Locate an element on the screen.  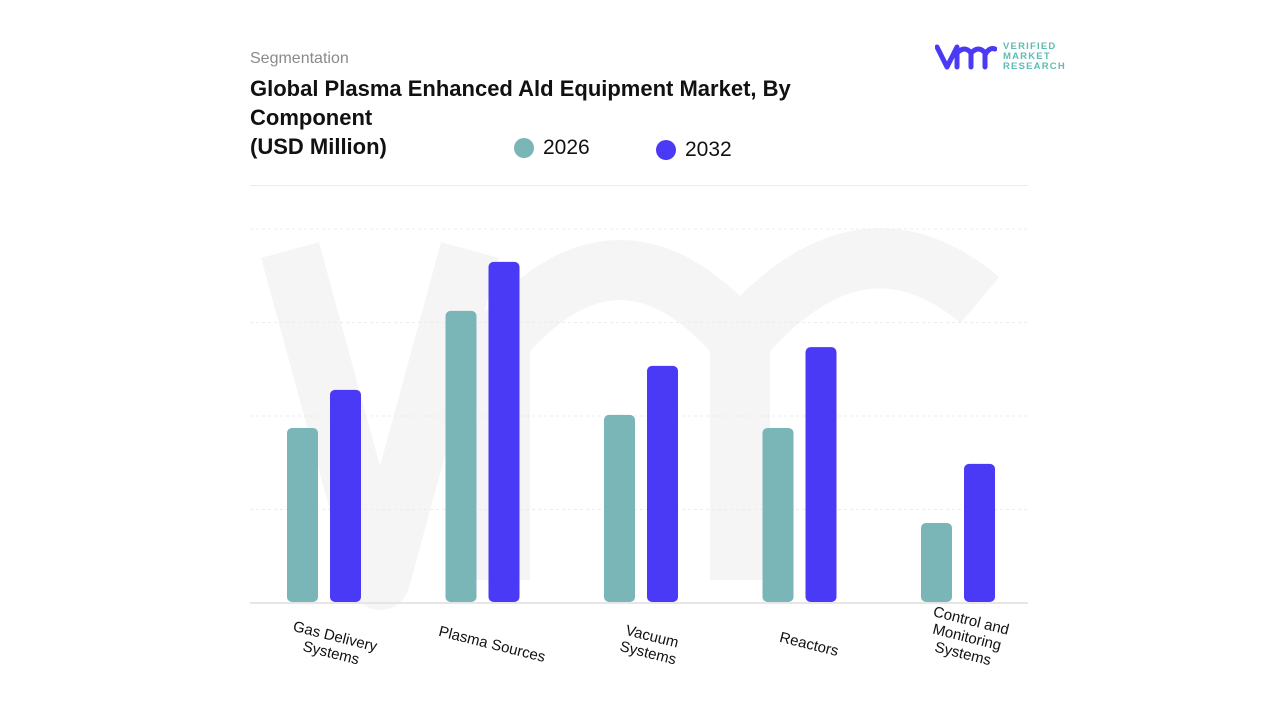
logo-line3: RESEARCH is located at coordinates (1034, 66).